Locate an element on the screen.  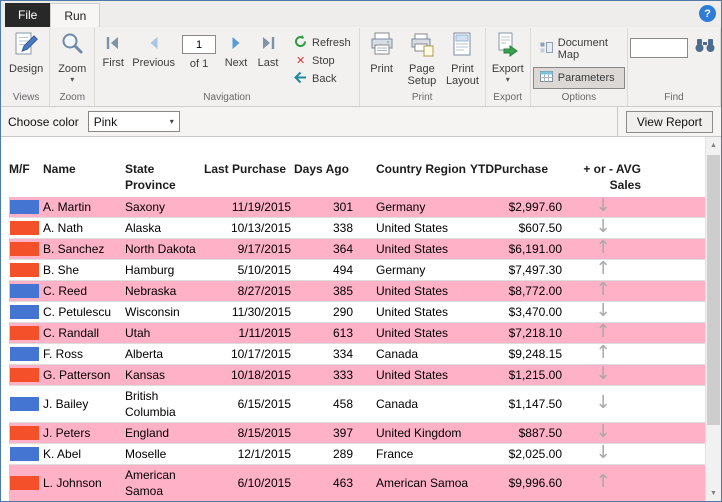
ytd-purchase-cell: $2,025.00 is located at coordinates (535, 454).